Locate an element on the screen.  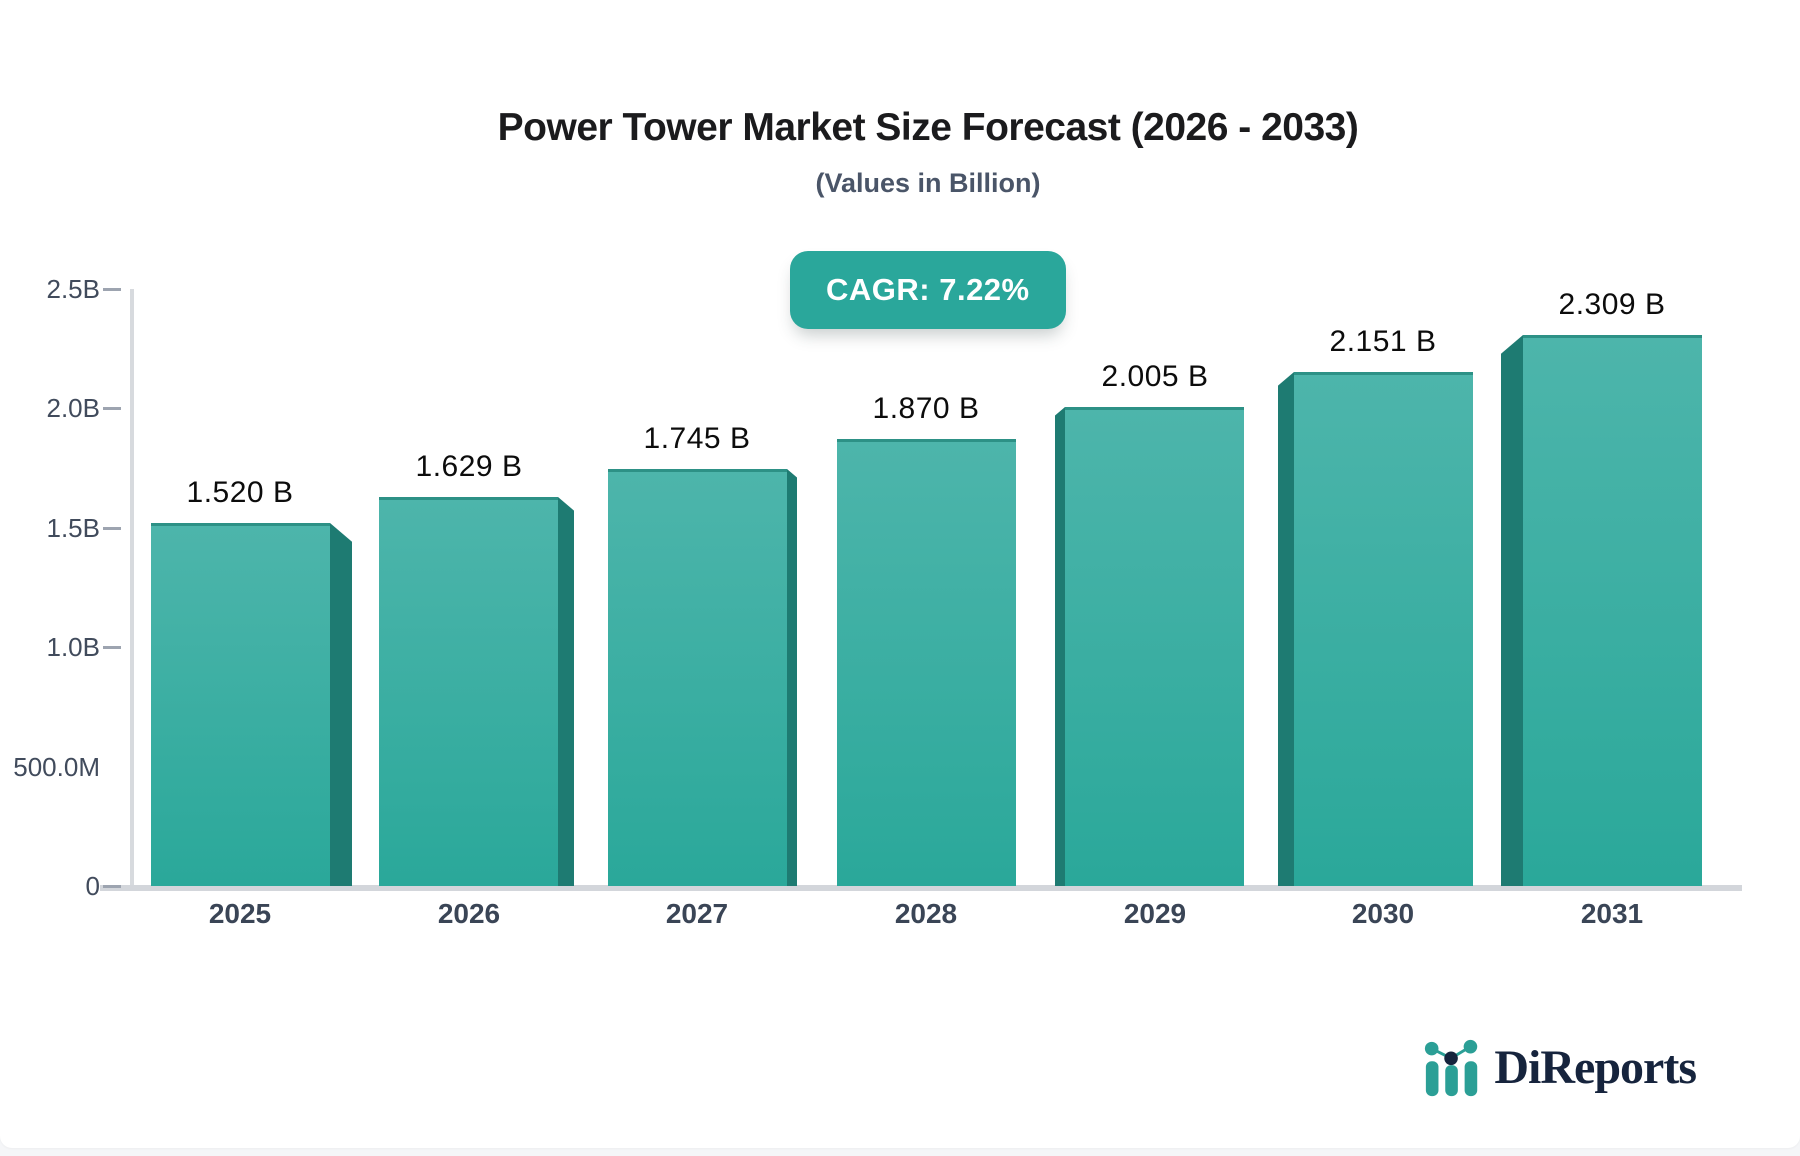
bar-value-label-2025: 1.520 B is located at coordinates (240, 492).